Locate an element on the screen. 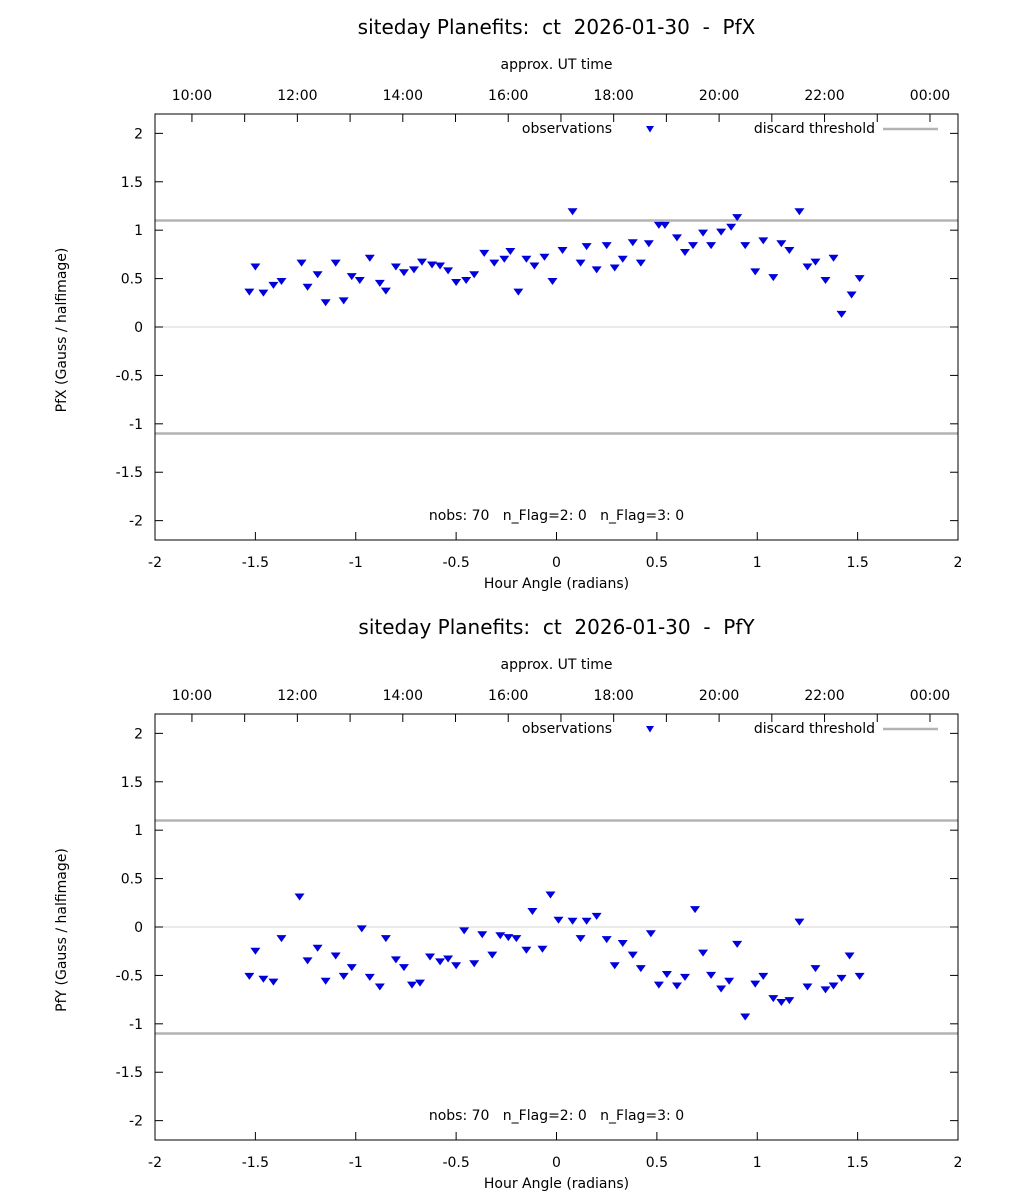 Image resolution: width=1024 pixels, height=1200 pixels. pfx-chart-title: siteday Planefits: ct 2026-01-30 - PfX is located at coordinates (556, 27).